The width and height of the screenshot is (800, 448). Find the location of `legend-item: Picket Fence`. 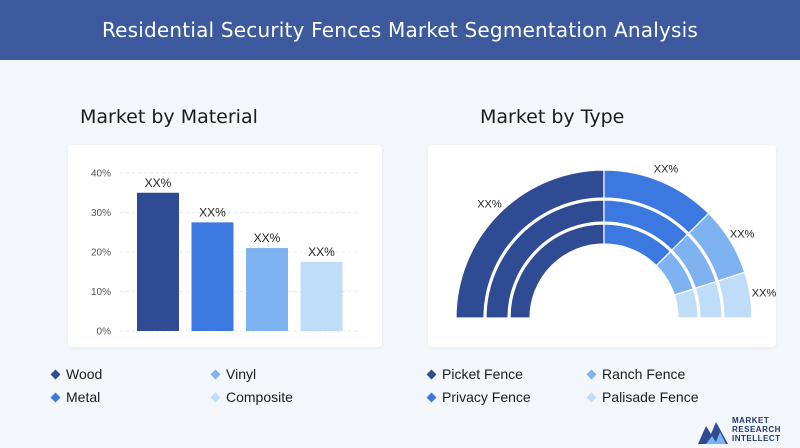

legend-item: Picket Fence is located at coordinates (474, 374).